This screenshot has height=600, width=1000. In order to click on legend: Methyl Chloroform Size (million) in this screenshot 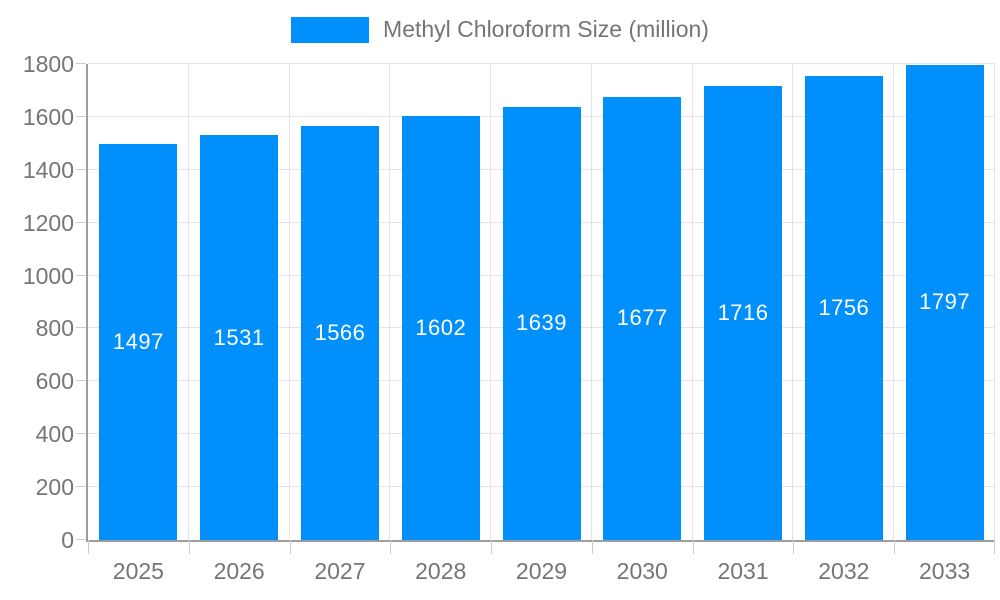, I will do `click(500, 29)`.